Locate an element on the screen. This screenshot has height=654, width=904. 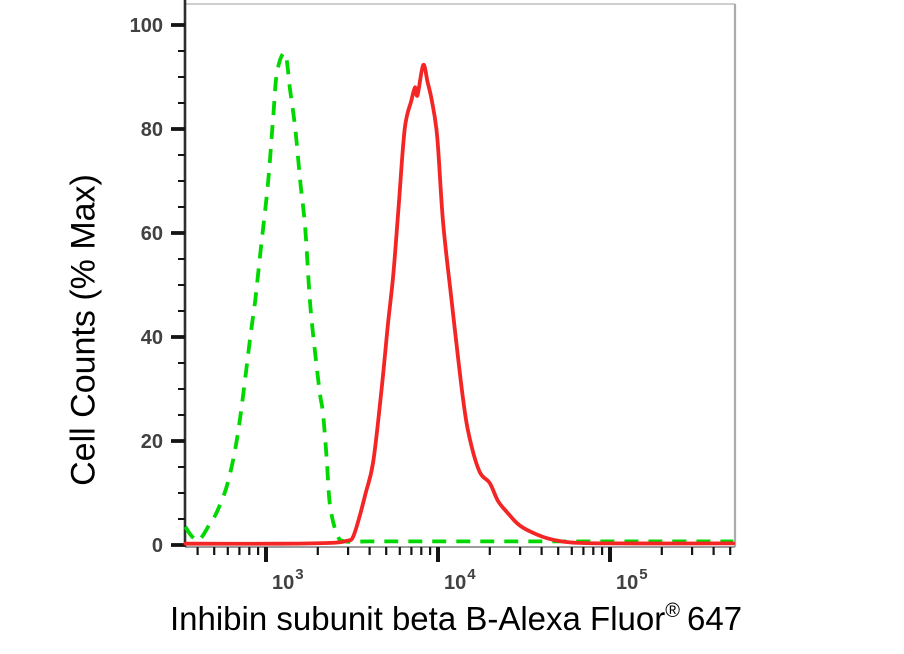
x-axis-tick-label: 10³ is located at coordinates (288, 580).